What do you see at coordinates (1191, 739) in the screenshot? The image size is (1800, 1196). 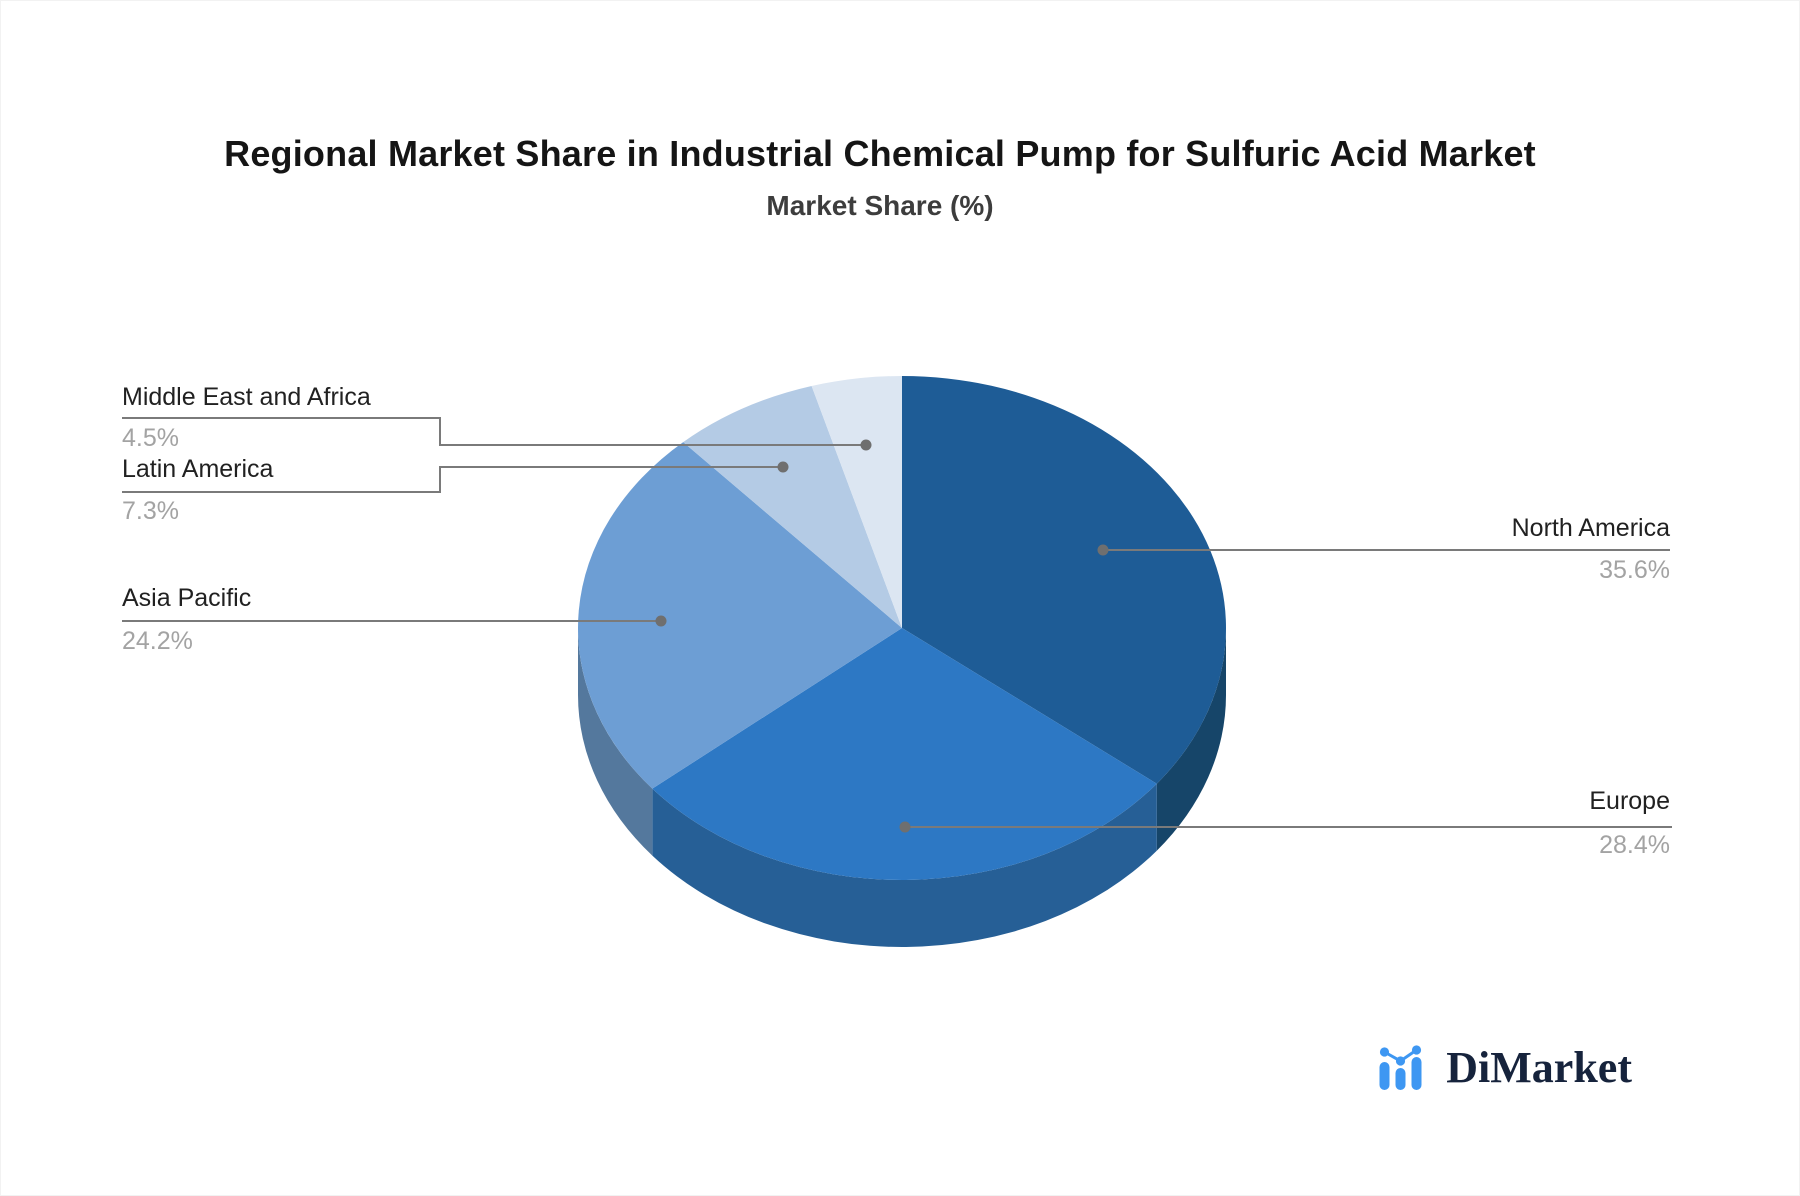 I see `pie-slice-side-north-america` at bounding box center [1191, 739].